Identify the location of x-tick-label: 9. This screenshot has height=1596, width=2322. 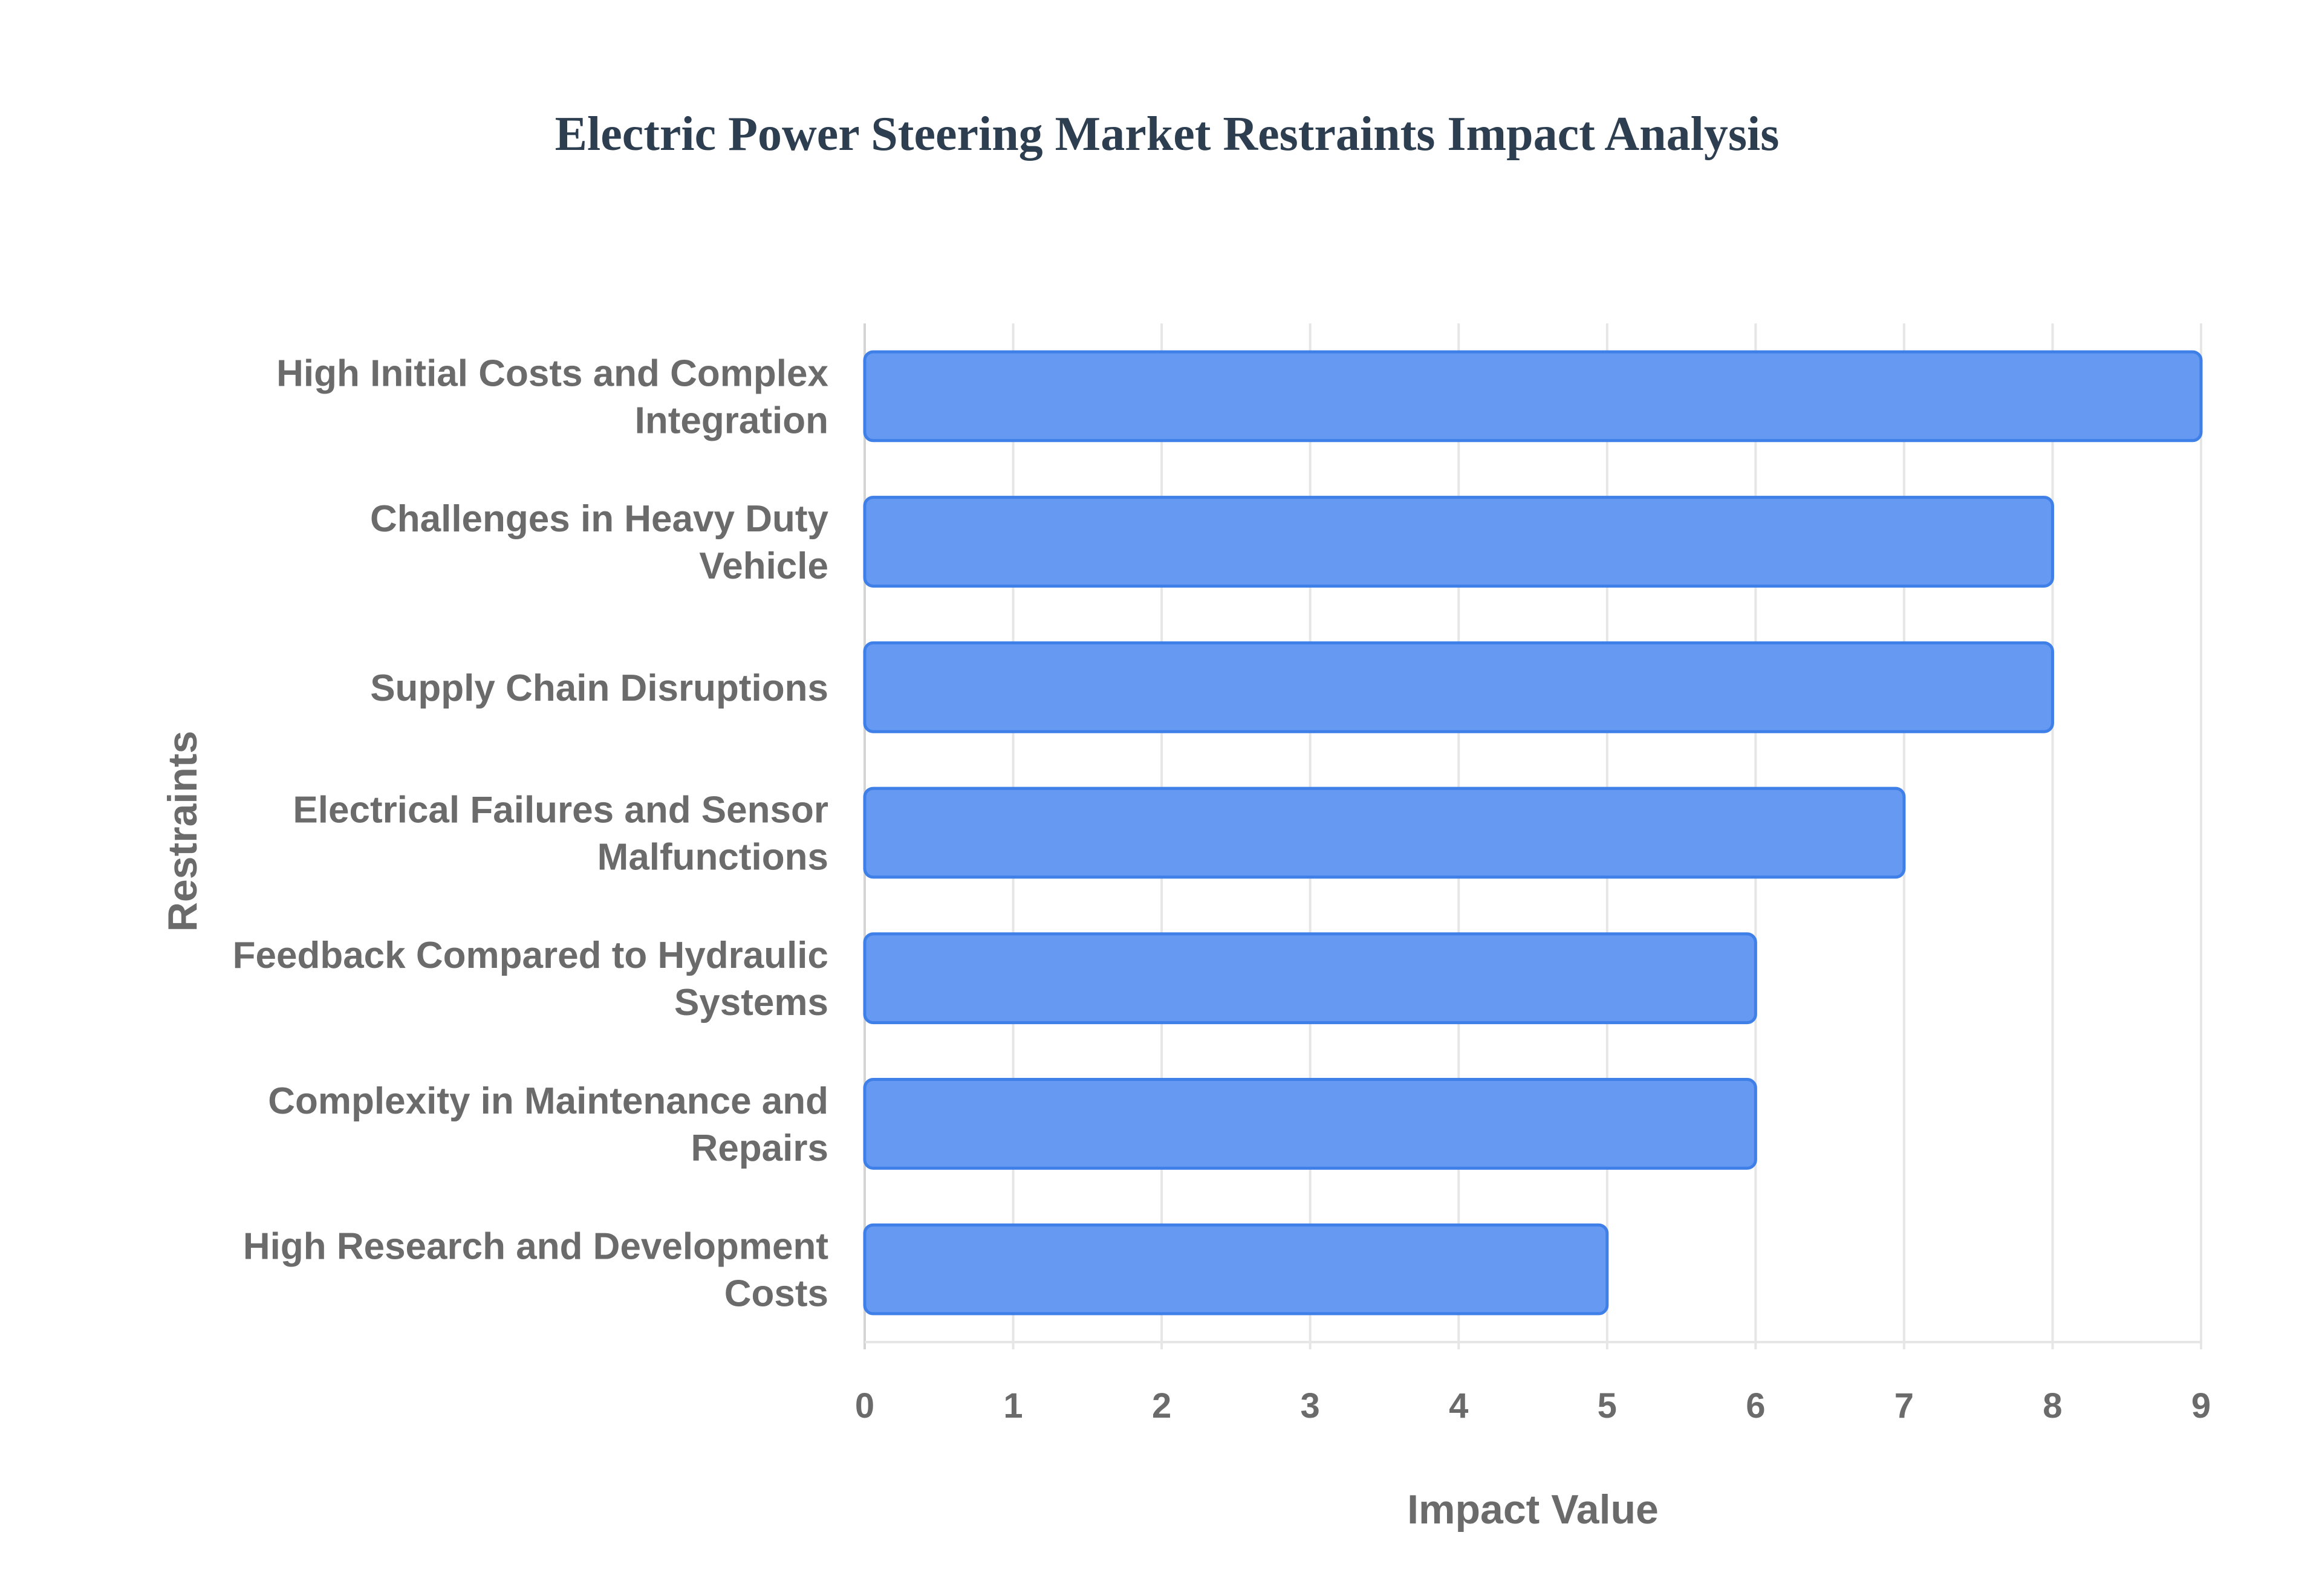
(2201, 1406).